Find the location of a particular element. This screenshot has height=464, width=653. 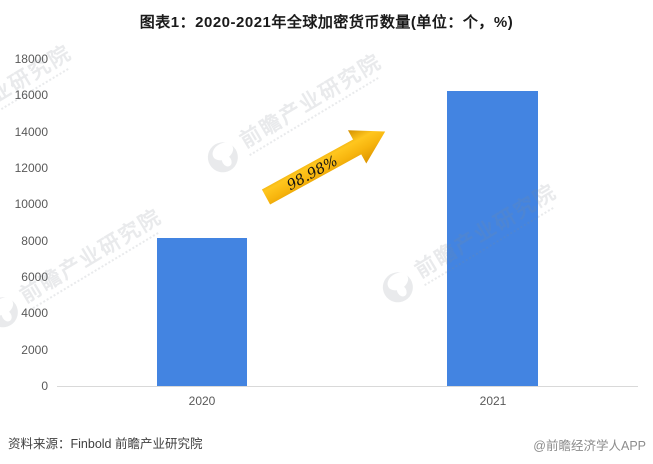

y-tick-label: 0 is located at coordinates (44, 386).